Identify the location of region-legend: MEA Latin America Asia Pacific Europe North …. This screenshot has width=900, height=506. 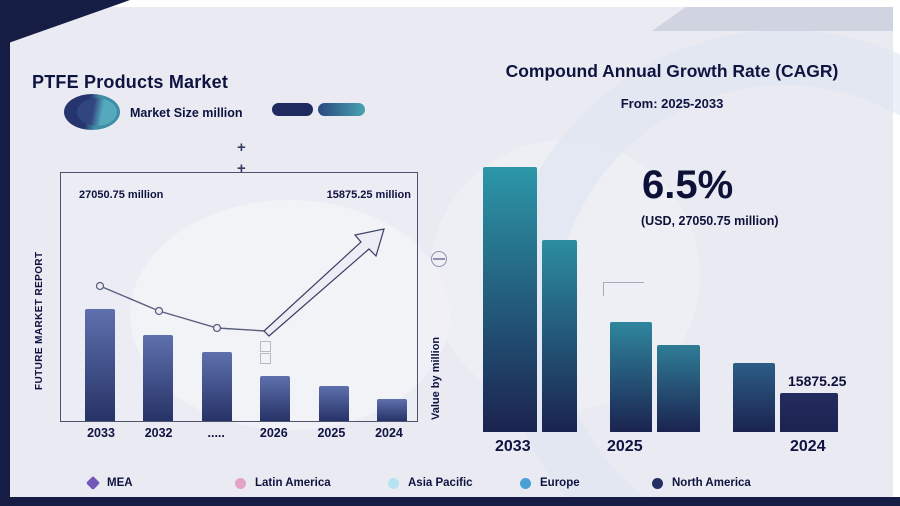
(438, 483).